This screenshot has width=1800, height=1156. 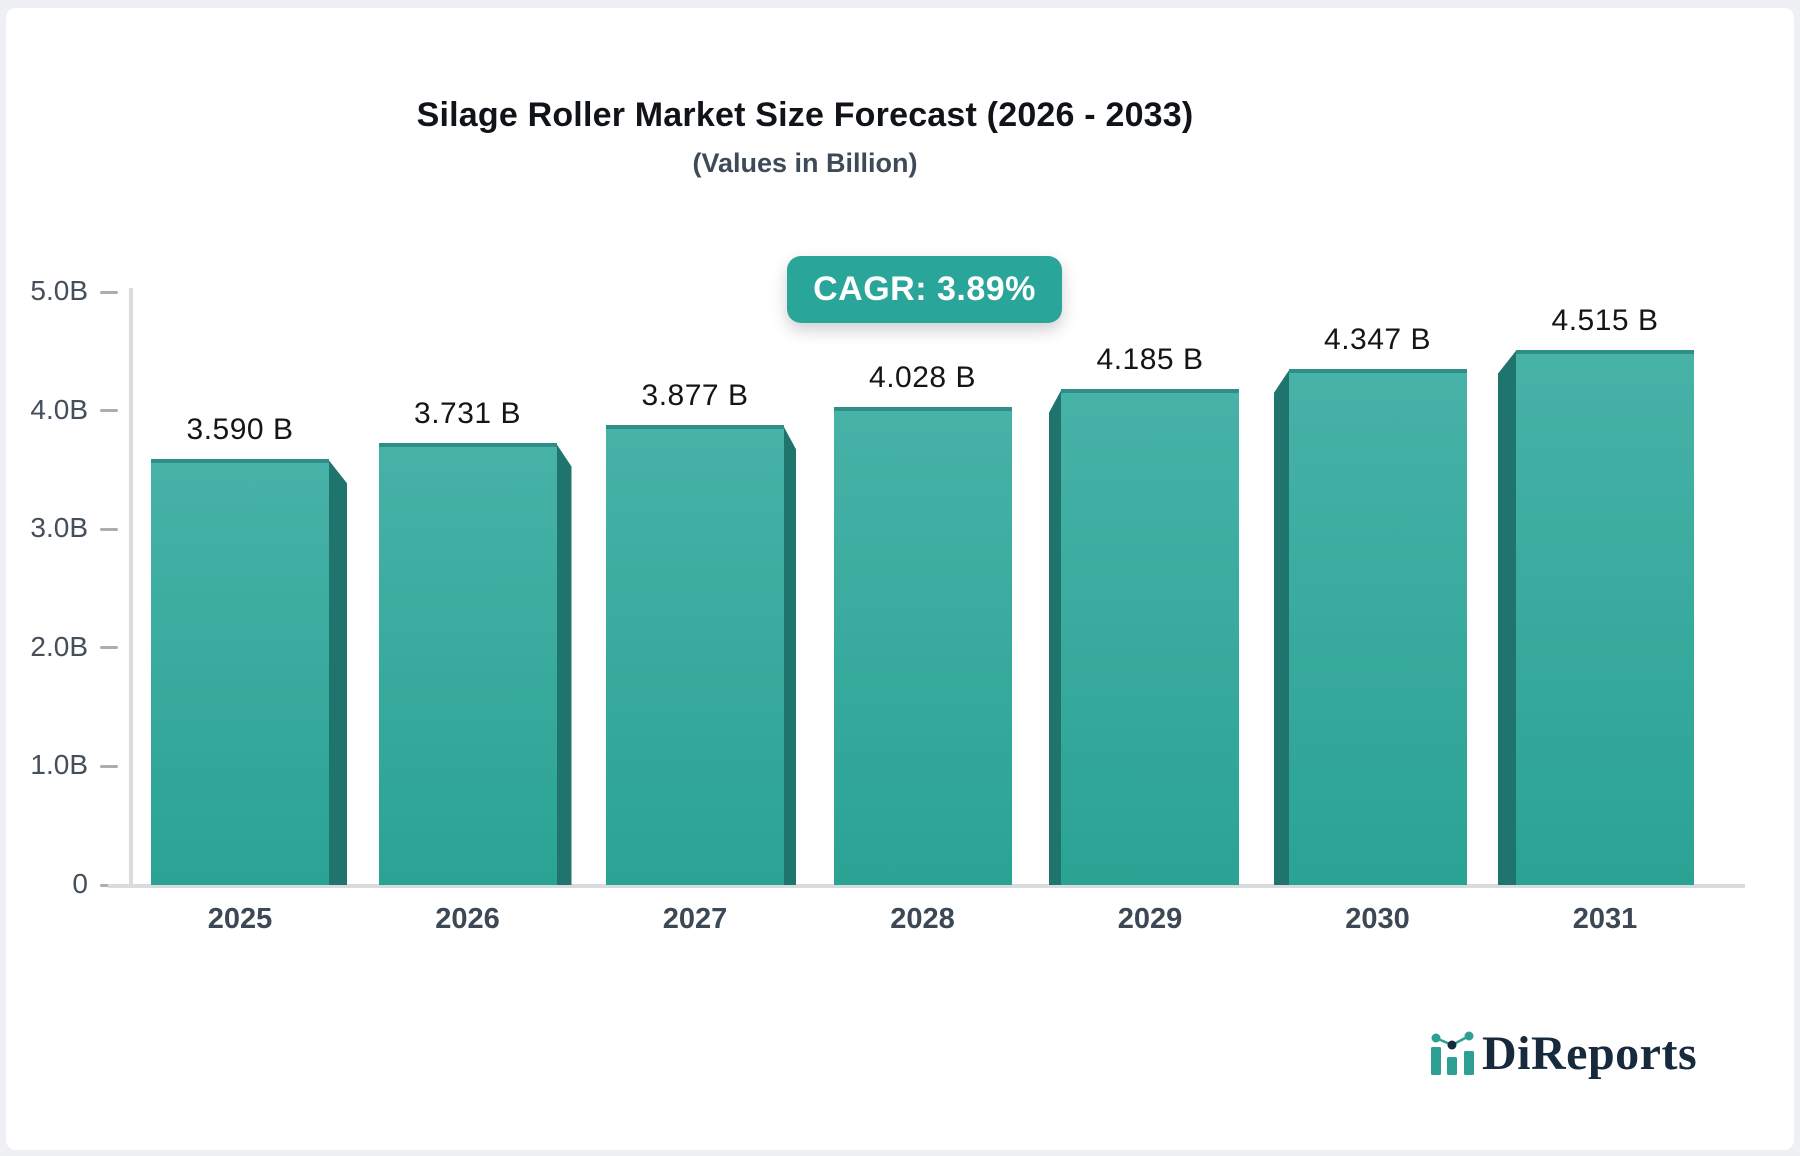 What do you see at coordinates (467, 413) in the screenshot?
I see `bar-value-label: 3.731 B` at bounding box center [467, 413].